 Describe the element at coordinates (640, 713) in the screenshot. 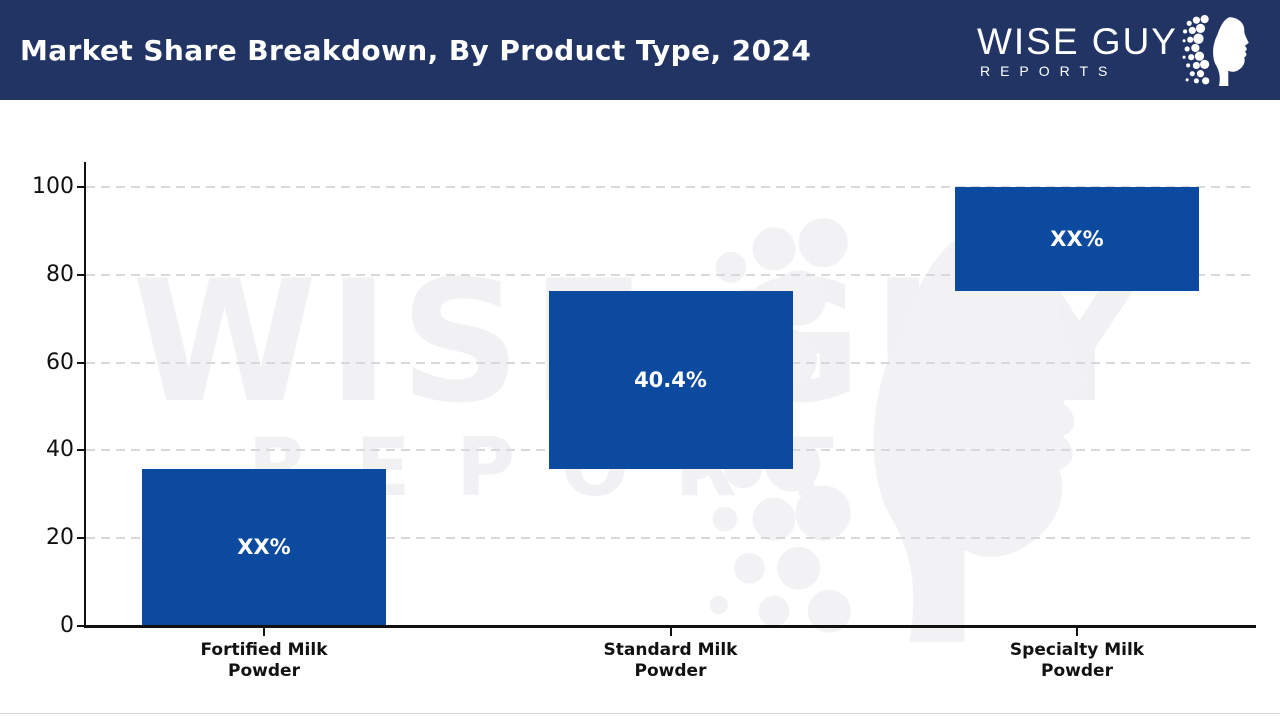

I see `bottom-divider` at that location.